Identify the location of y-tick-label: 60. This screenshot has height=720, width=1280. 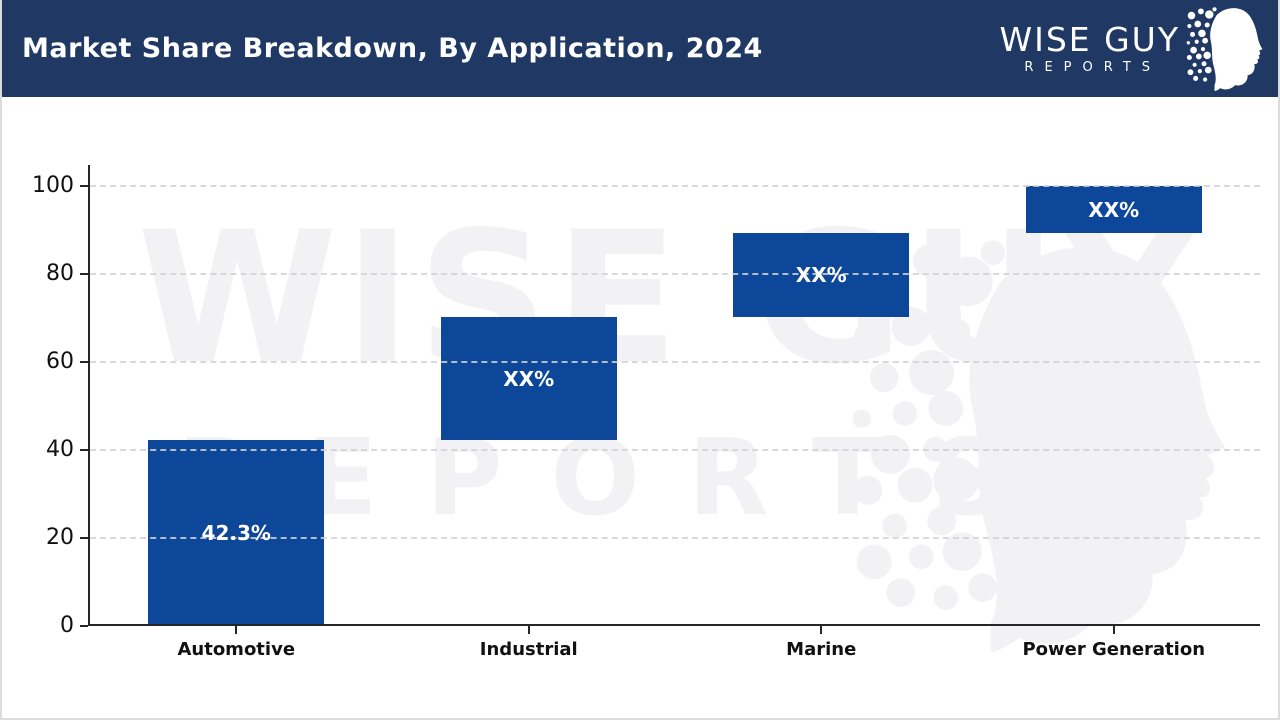
(60, 361).